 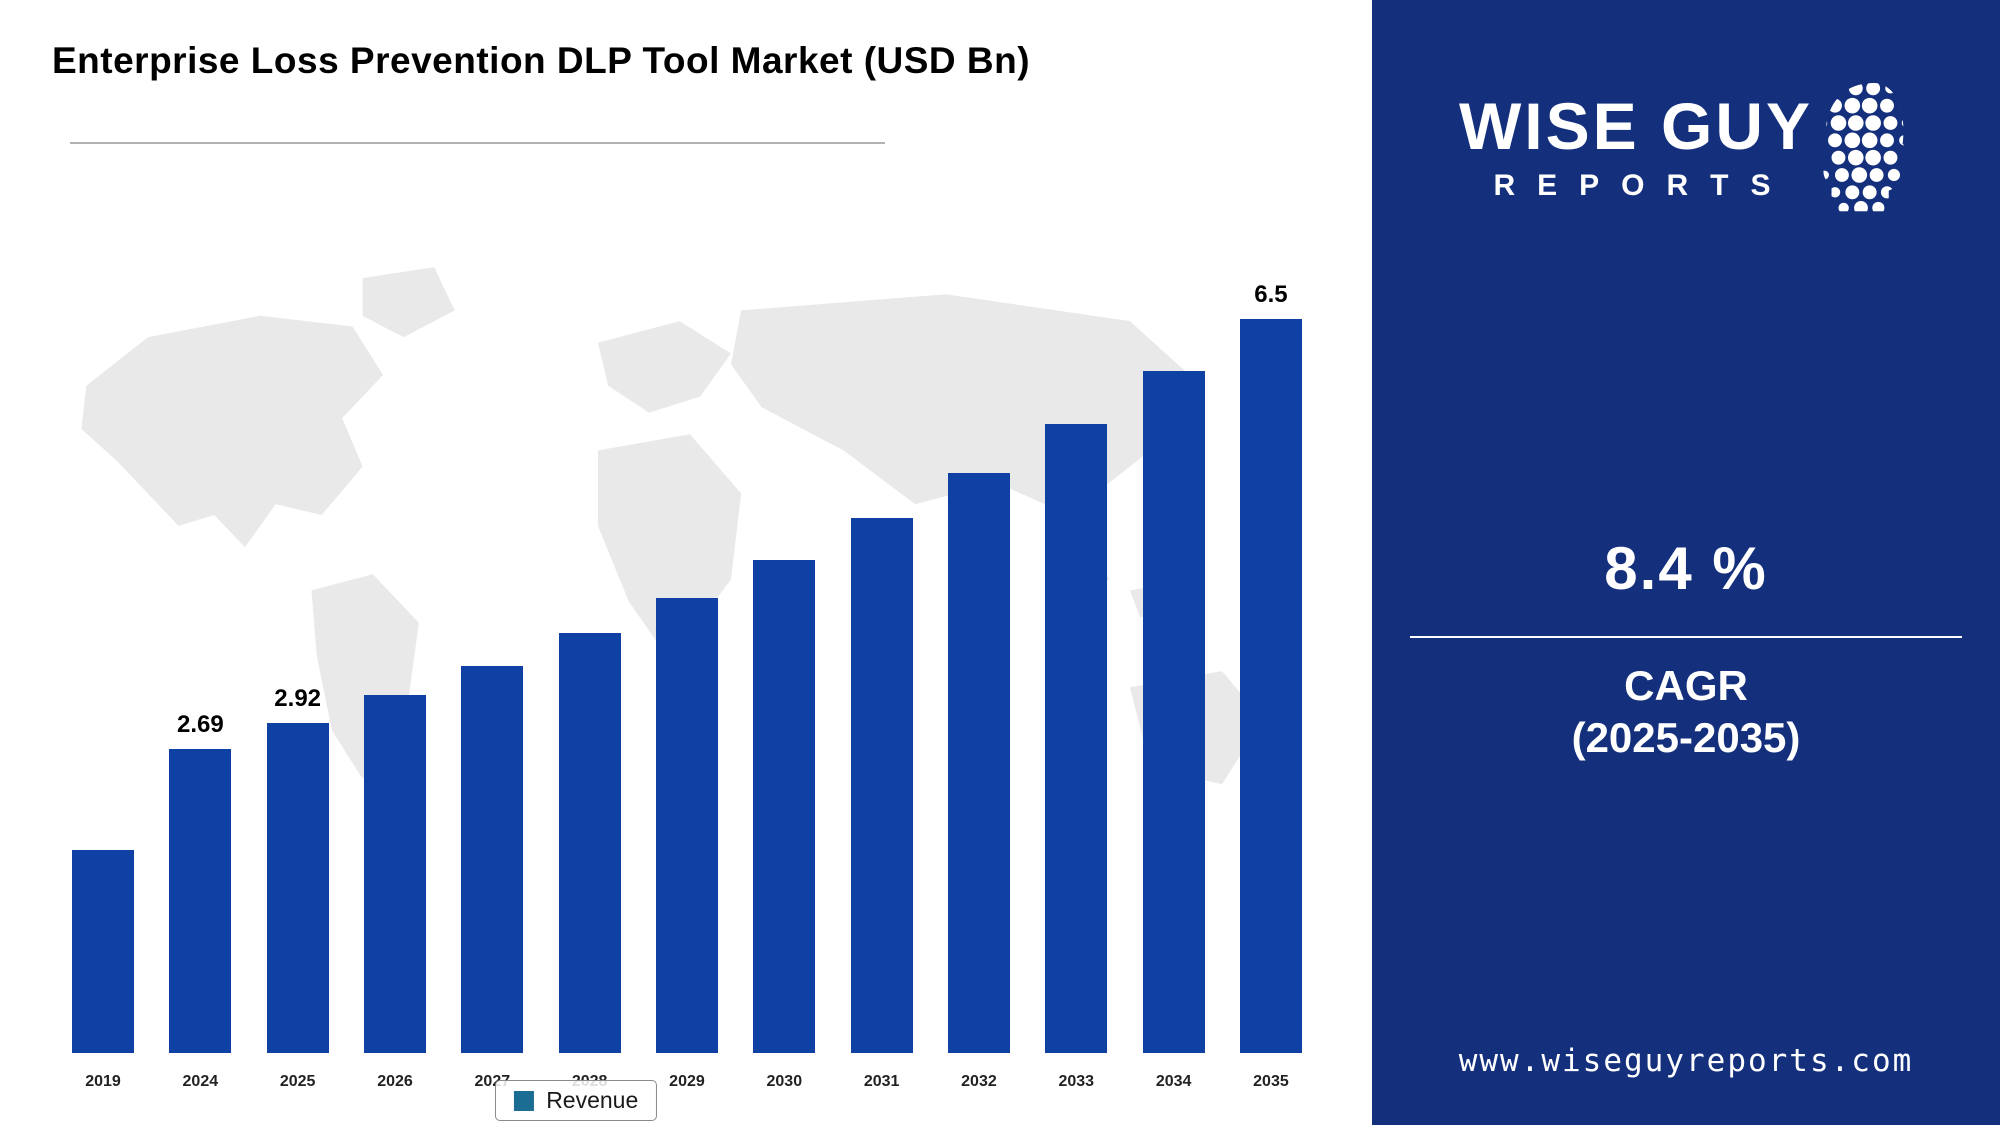 I want to click on x-tick-label: 2035, so click(x=1271, y=1081).